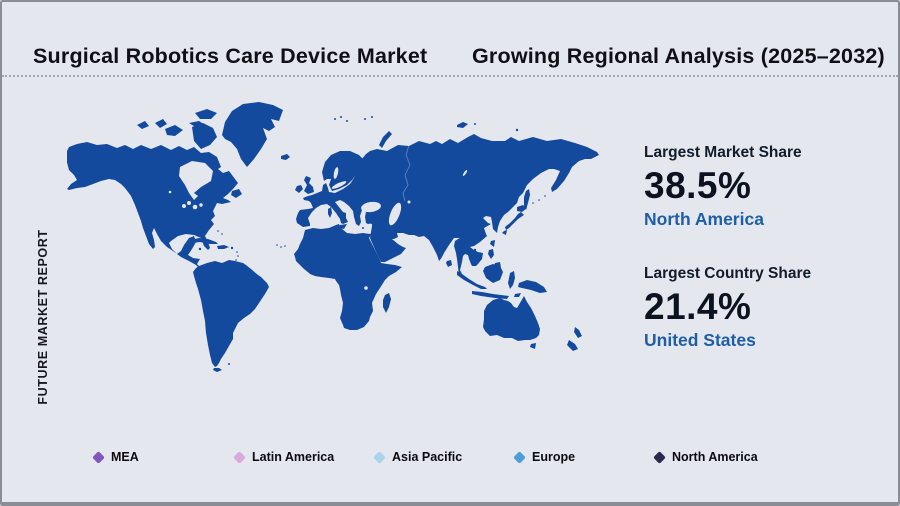  What do you see at coordinates (427, 457) in the screenshot?
I see `legend-label: Asia Pacific` at bounding box center [427, 457].